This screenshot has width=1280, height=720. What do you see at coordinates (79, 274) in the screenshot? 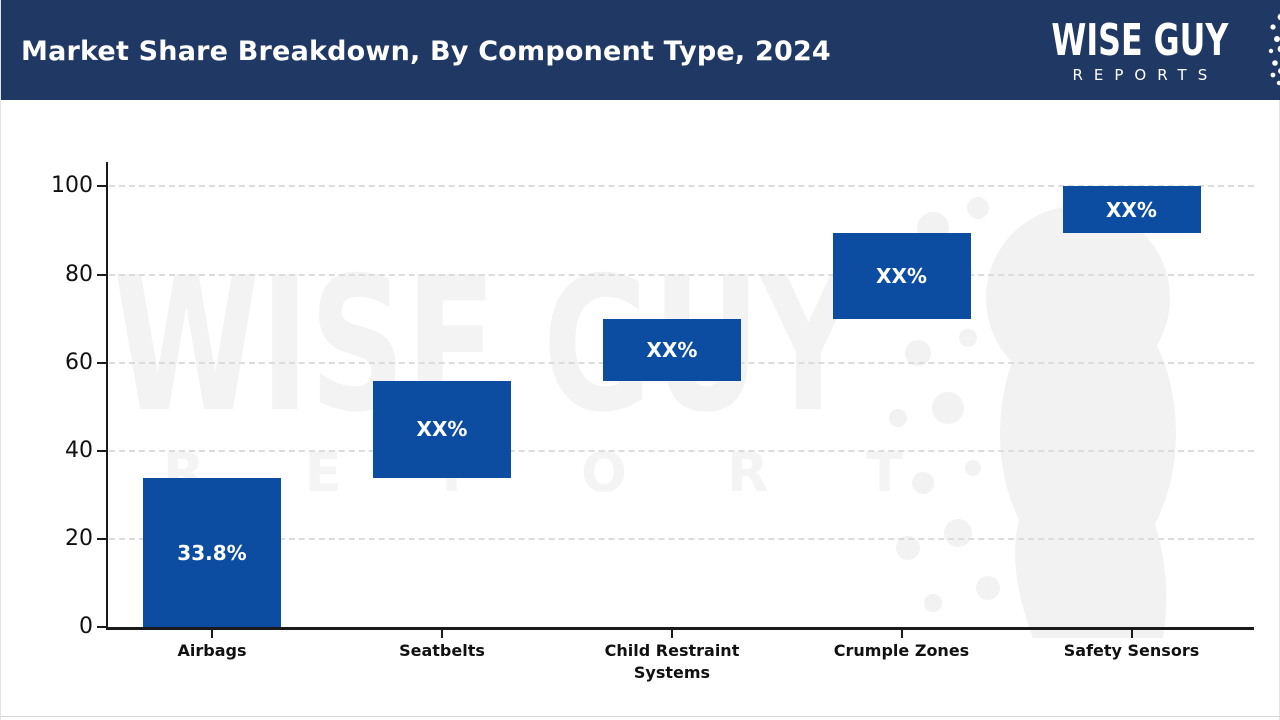
I see `y-tick-label-80: 80` at bounding box center [79, 274].